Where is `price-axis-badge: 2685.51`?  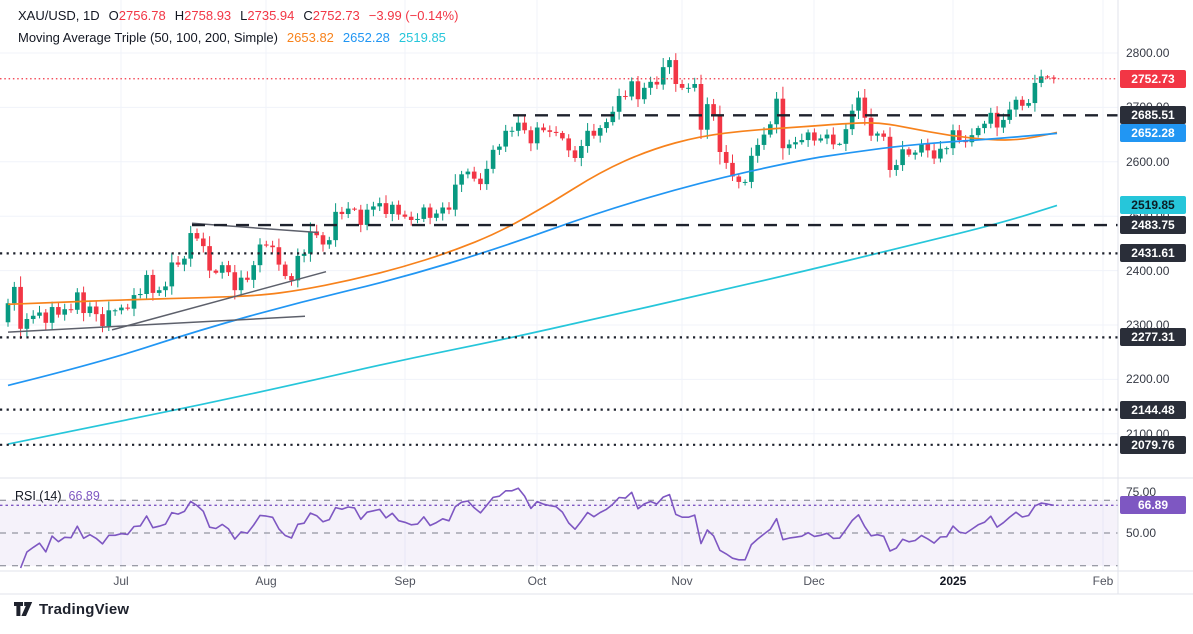 price-axis-badge: 2685.51 is located at coordinates (1153, 115).